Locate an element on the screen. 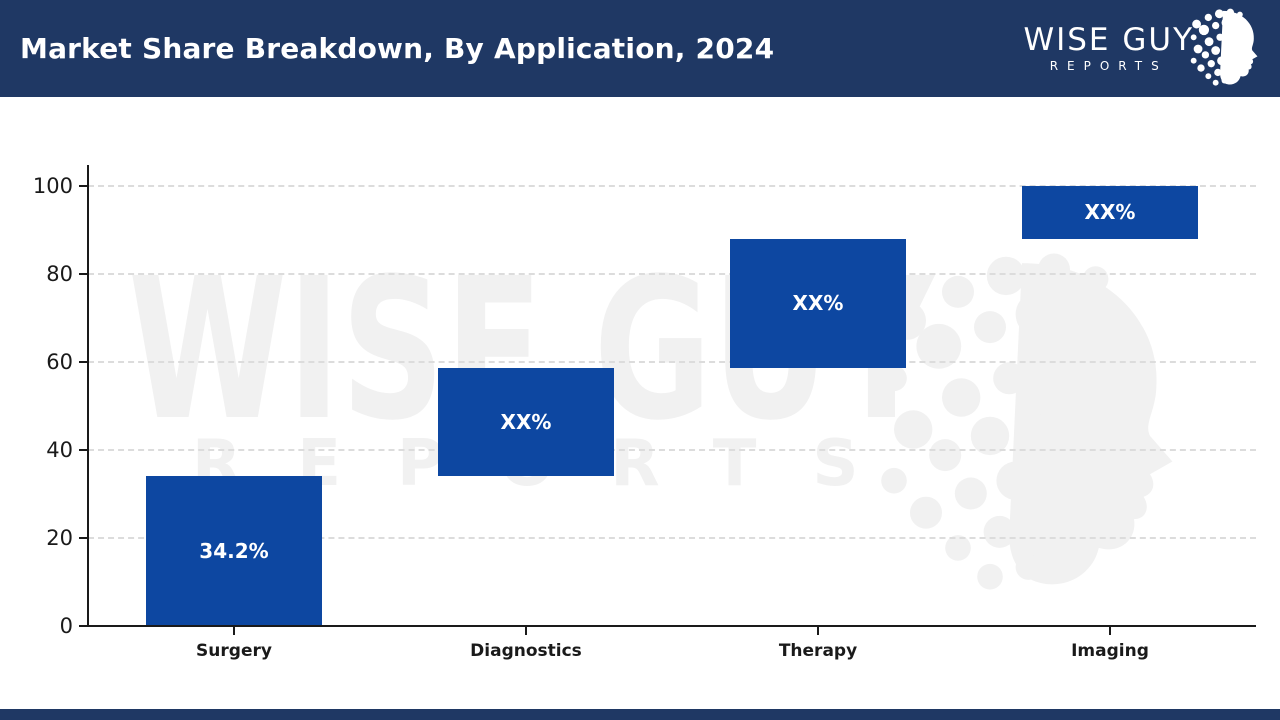 Image resolution: width=1280 pixels, height=720 pixels. x-category-label: Therapy is located at coordinates (818, 651).